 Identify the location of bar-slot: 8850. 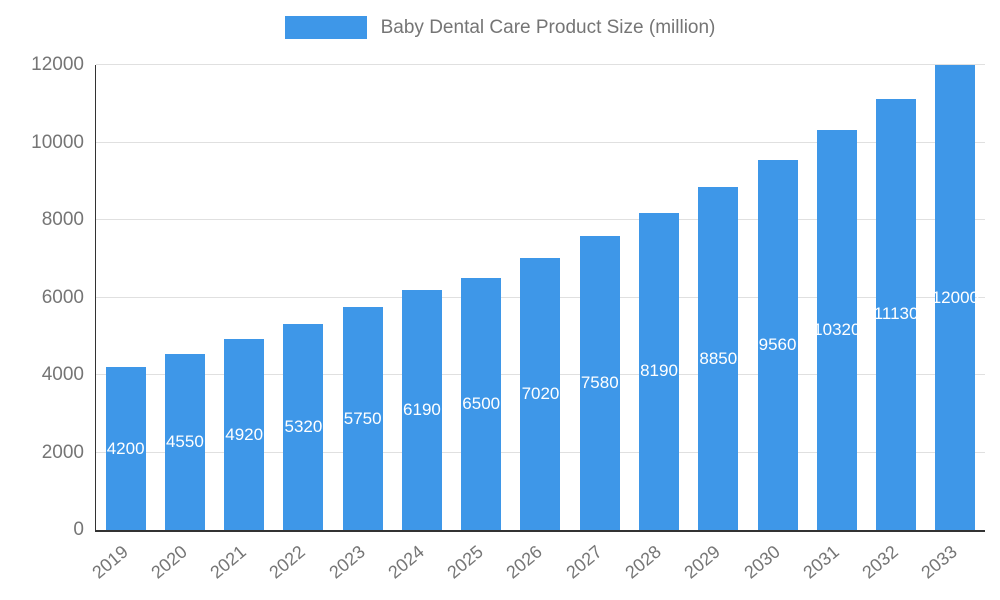
(718, 297).